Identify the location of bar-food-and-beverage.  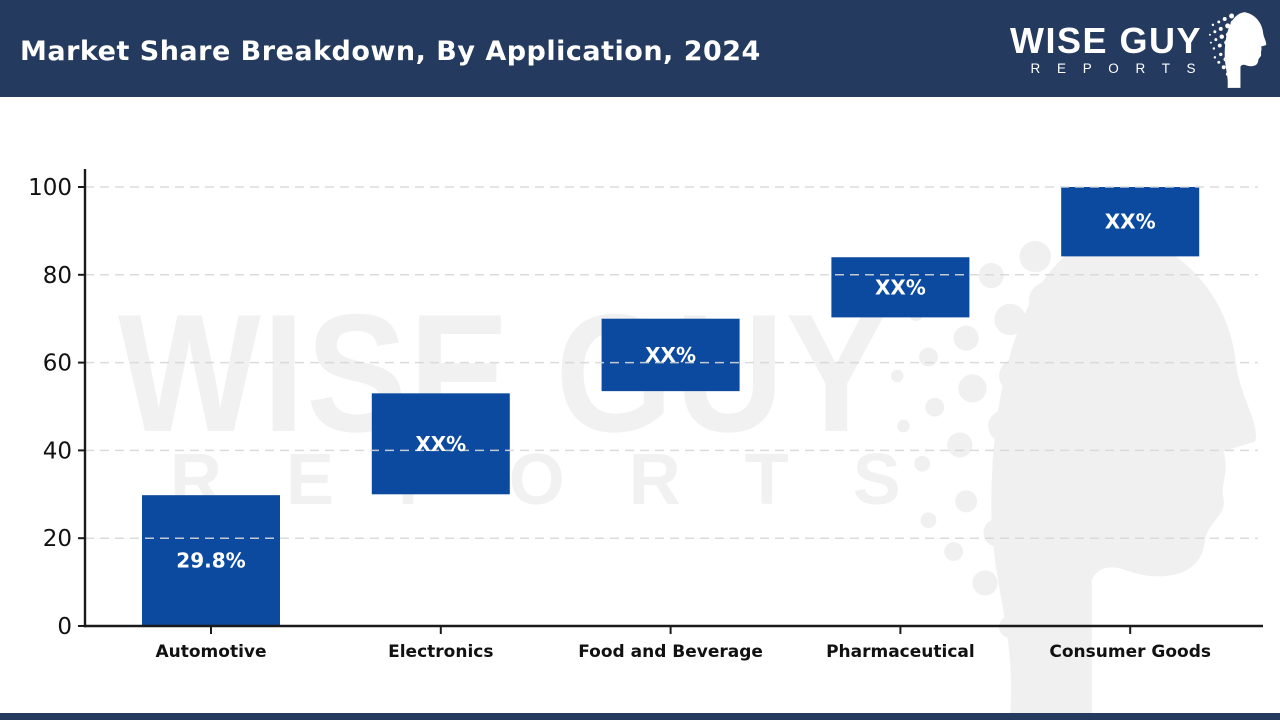
(670, 355).